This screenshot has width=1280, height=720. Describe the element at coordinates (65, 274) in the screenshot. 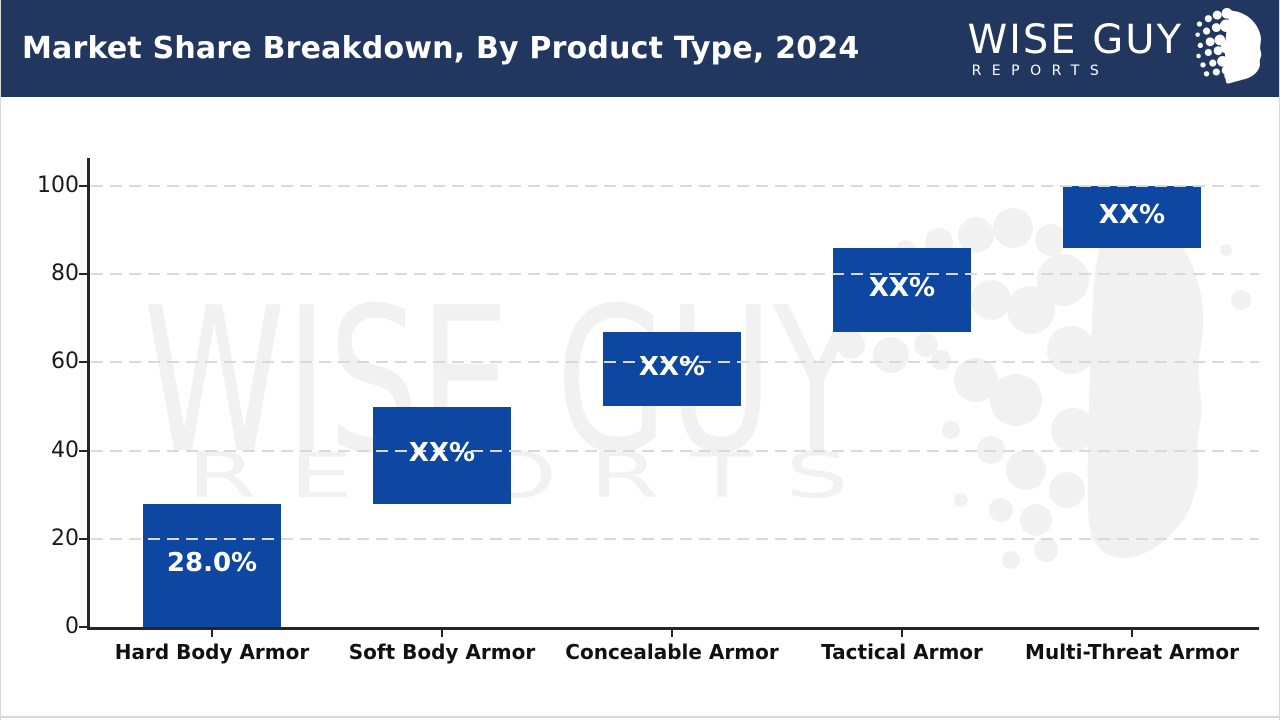

I see `y-tick-label: 80` at that location.